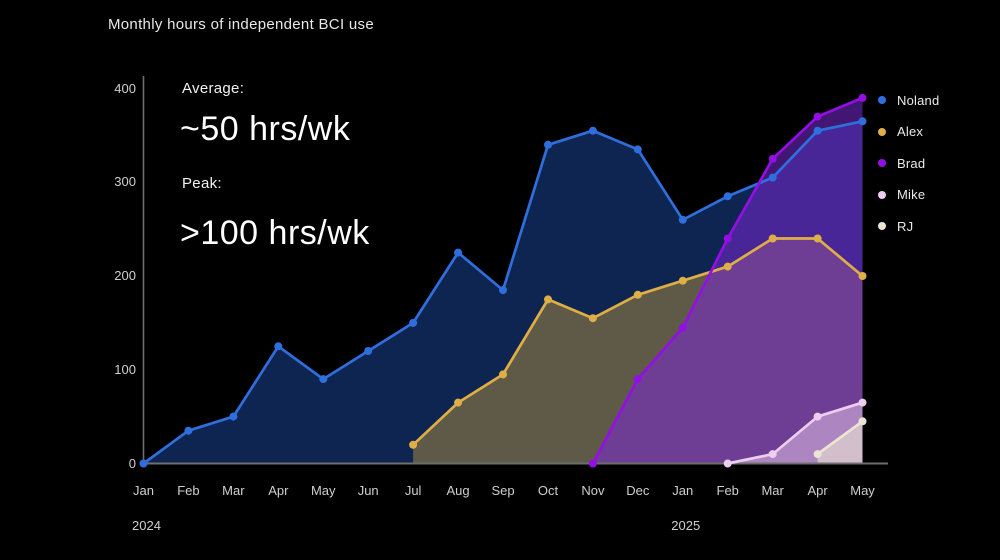 Image resolution: width=1000 pixels, height=560 pixels. Describe the element at coordinates (125, 275) in the screenshot. I see `y-tick-label: 200` at that location.